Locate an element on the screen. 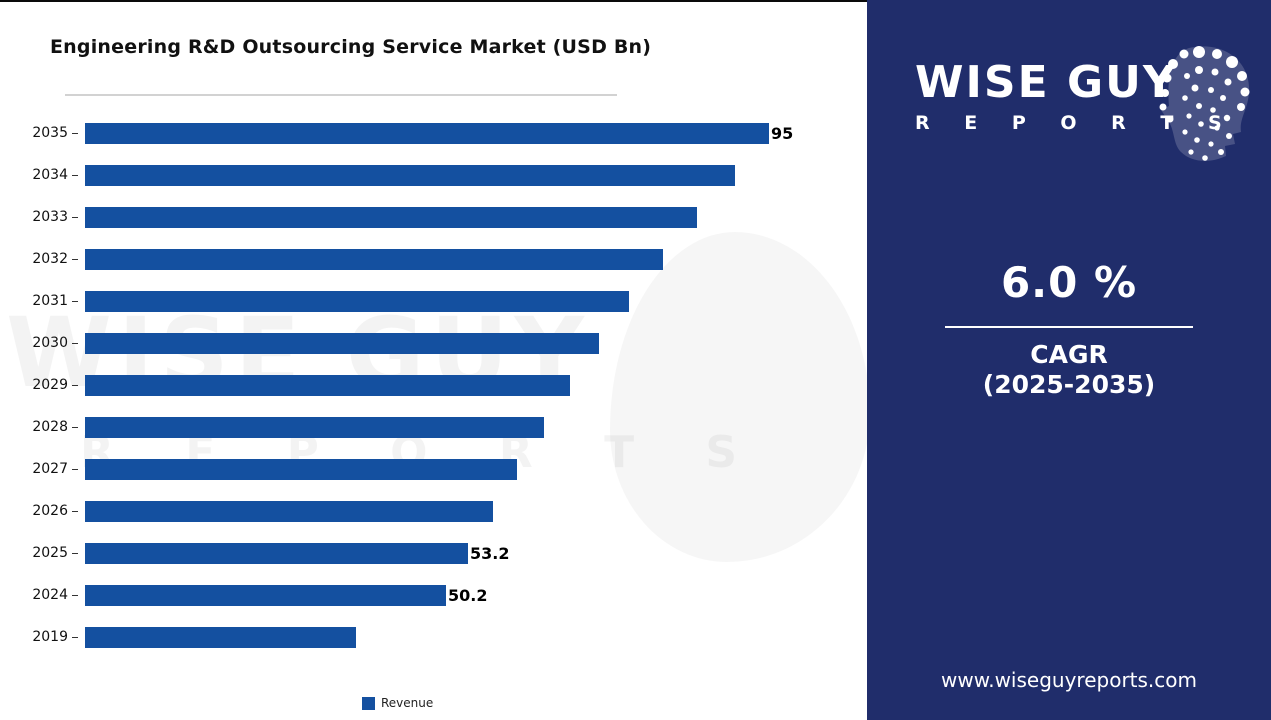 The width and height of the screenshot is (1271, 720). legend: Revenue is located at coordinates (397, 703).